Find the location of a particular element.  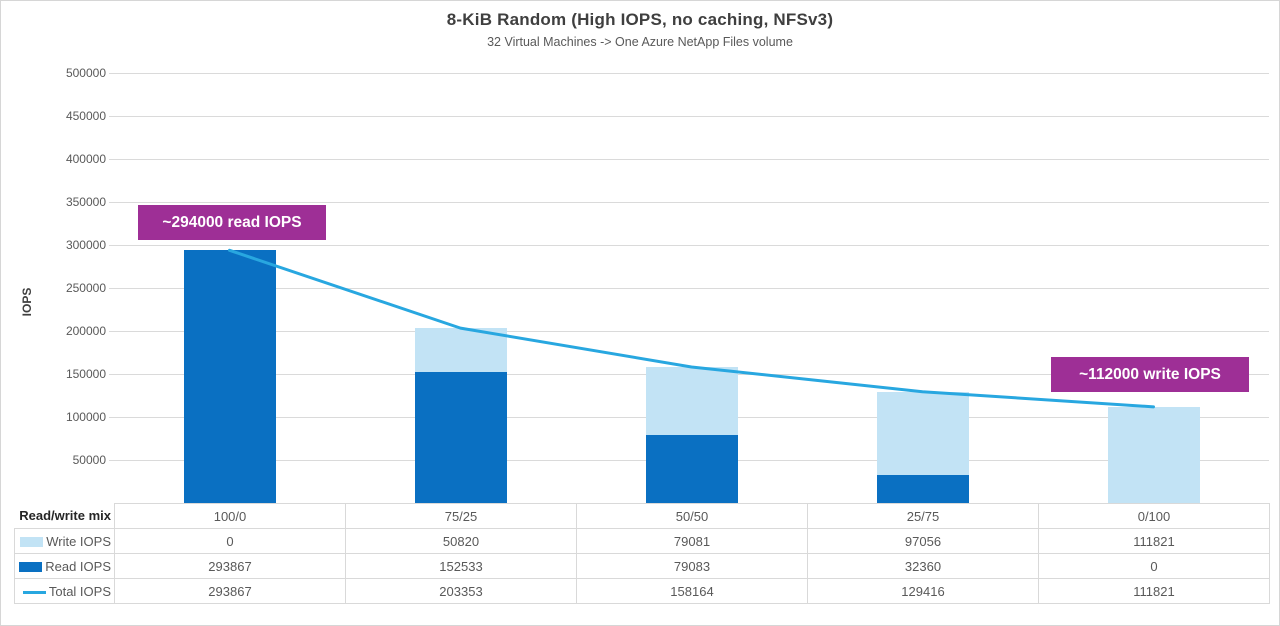

row-label-readwrite-mix: Read/write mix is located at coordinates (64, 516).